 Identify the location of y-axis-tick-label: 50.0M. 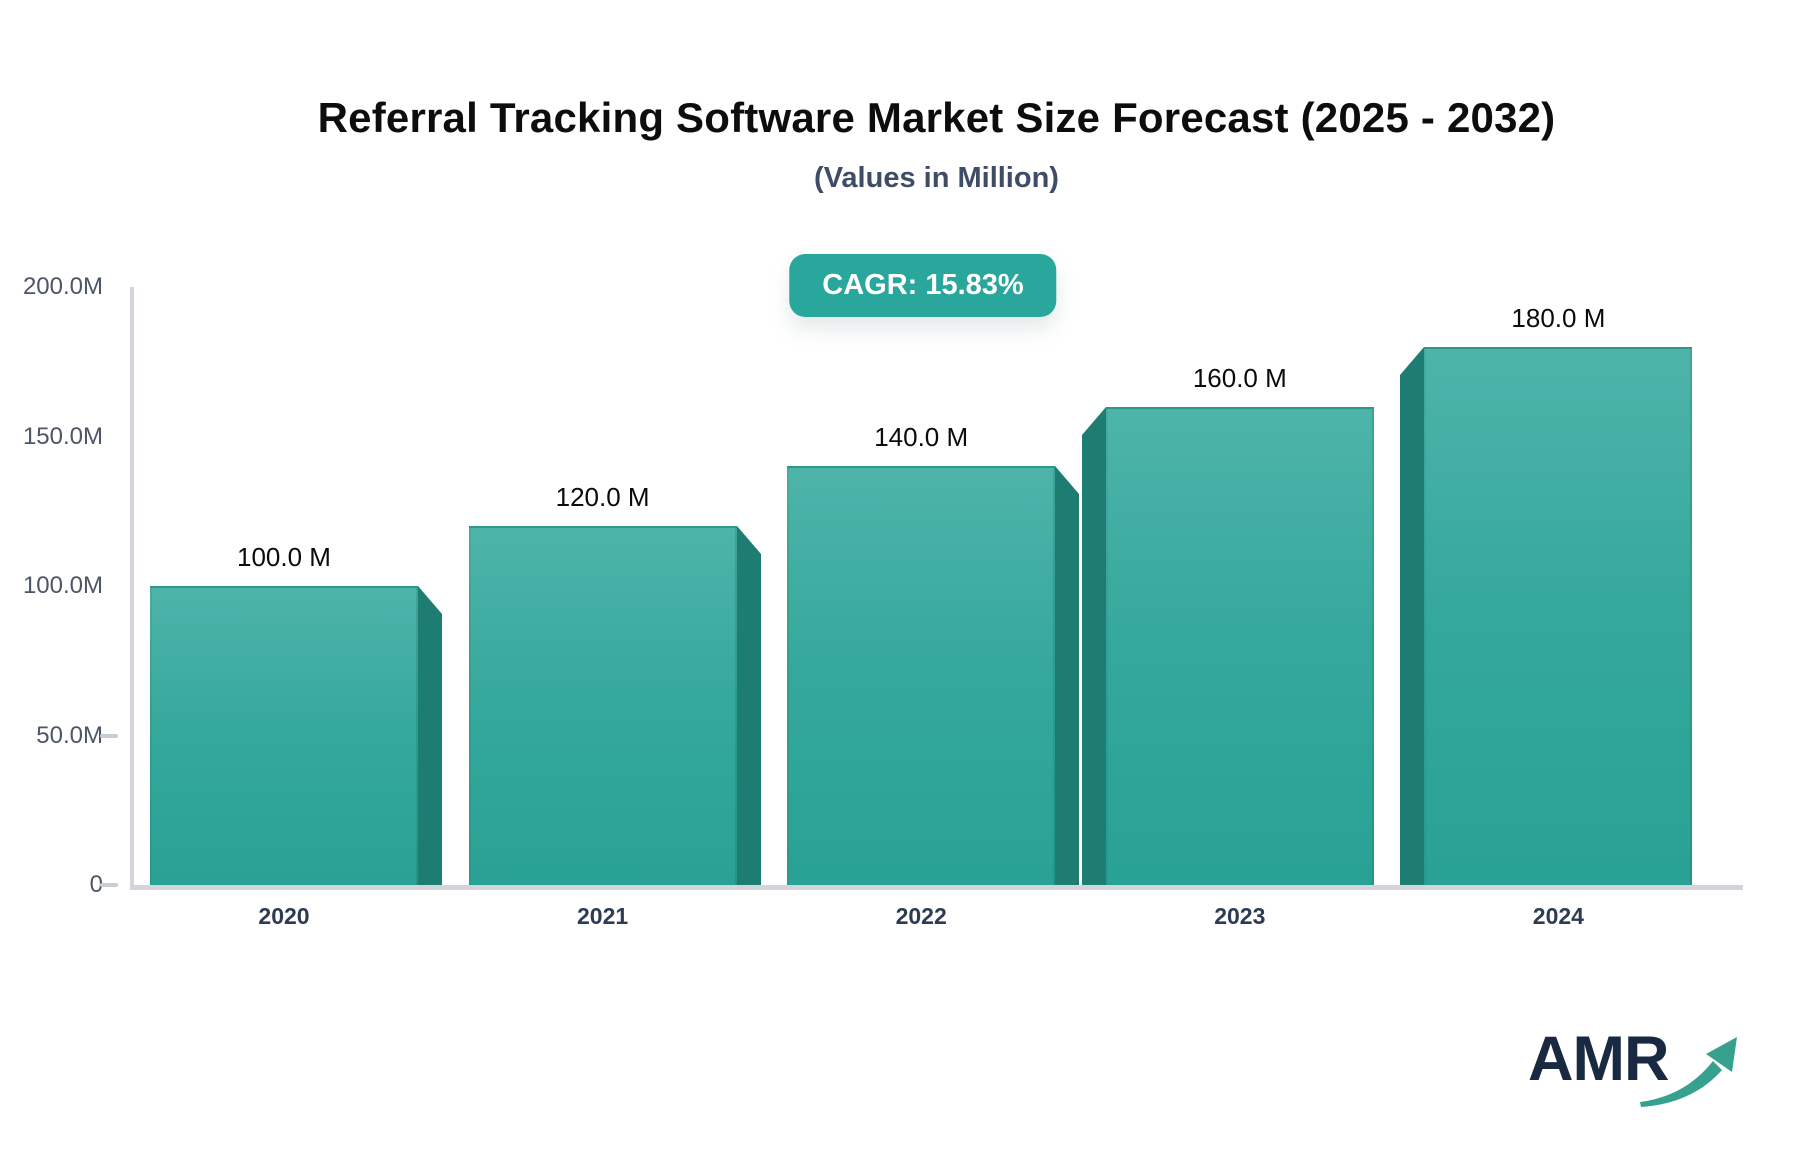
(69, 735).